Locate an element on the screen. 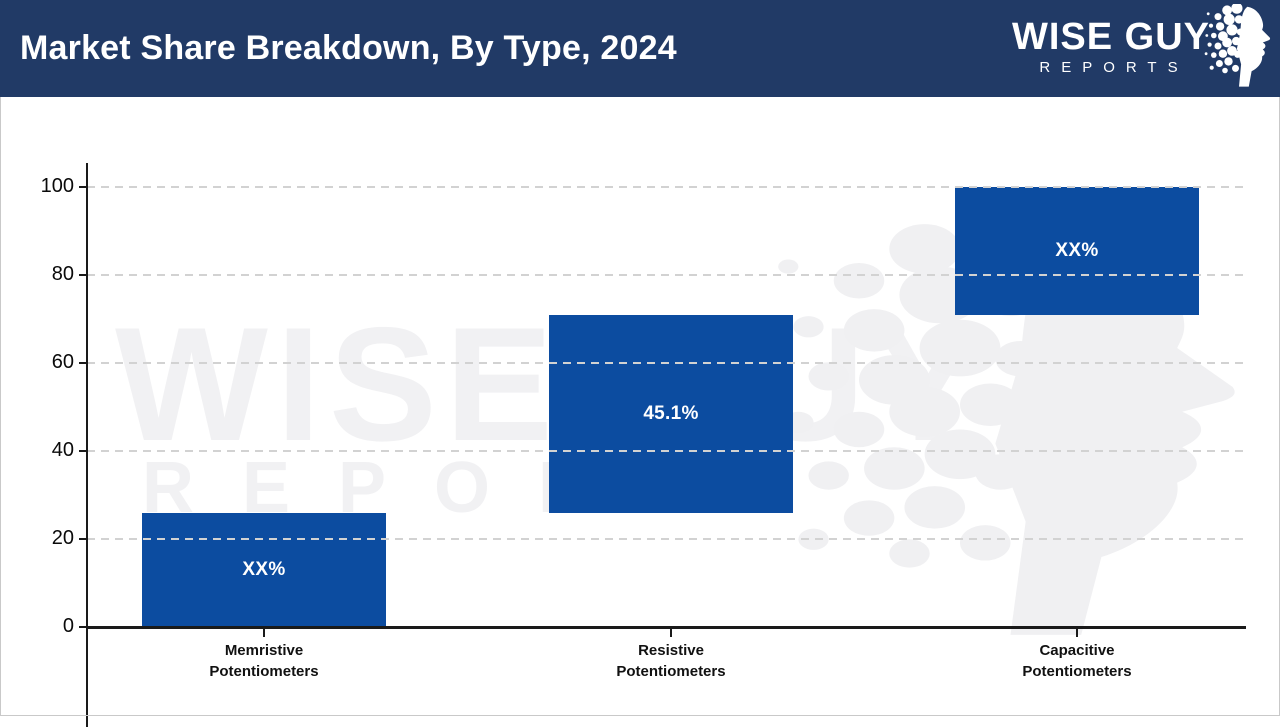 The height and width of the screenshot is (727, 1280). y-tick-label: 40 is located at coordinates (62, 450).